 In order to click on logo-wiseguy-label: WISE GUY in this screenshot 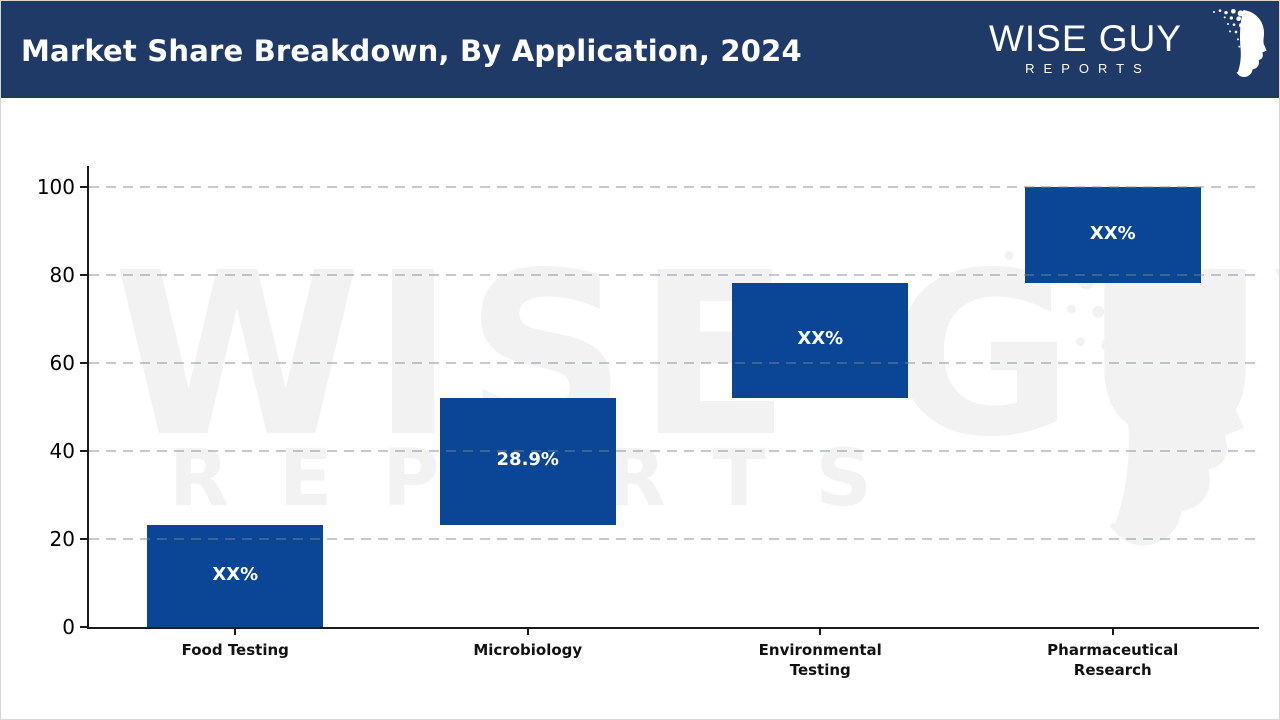, I will do `click(1085, 38)`.